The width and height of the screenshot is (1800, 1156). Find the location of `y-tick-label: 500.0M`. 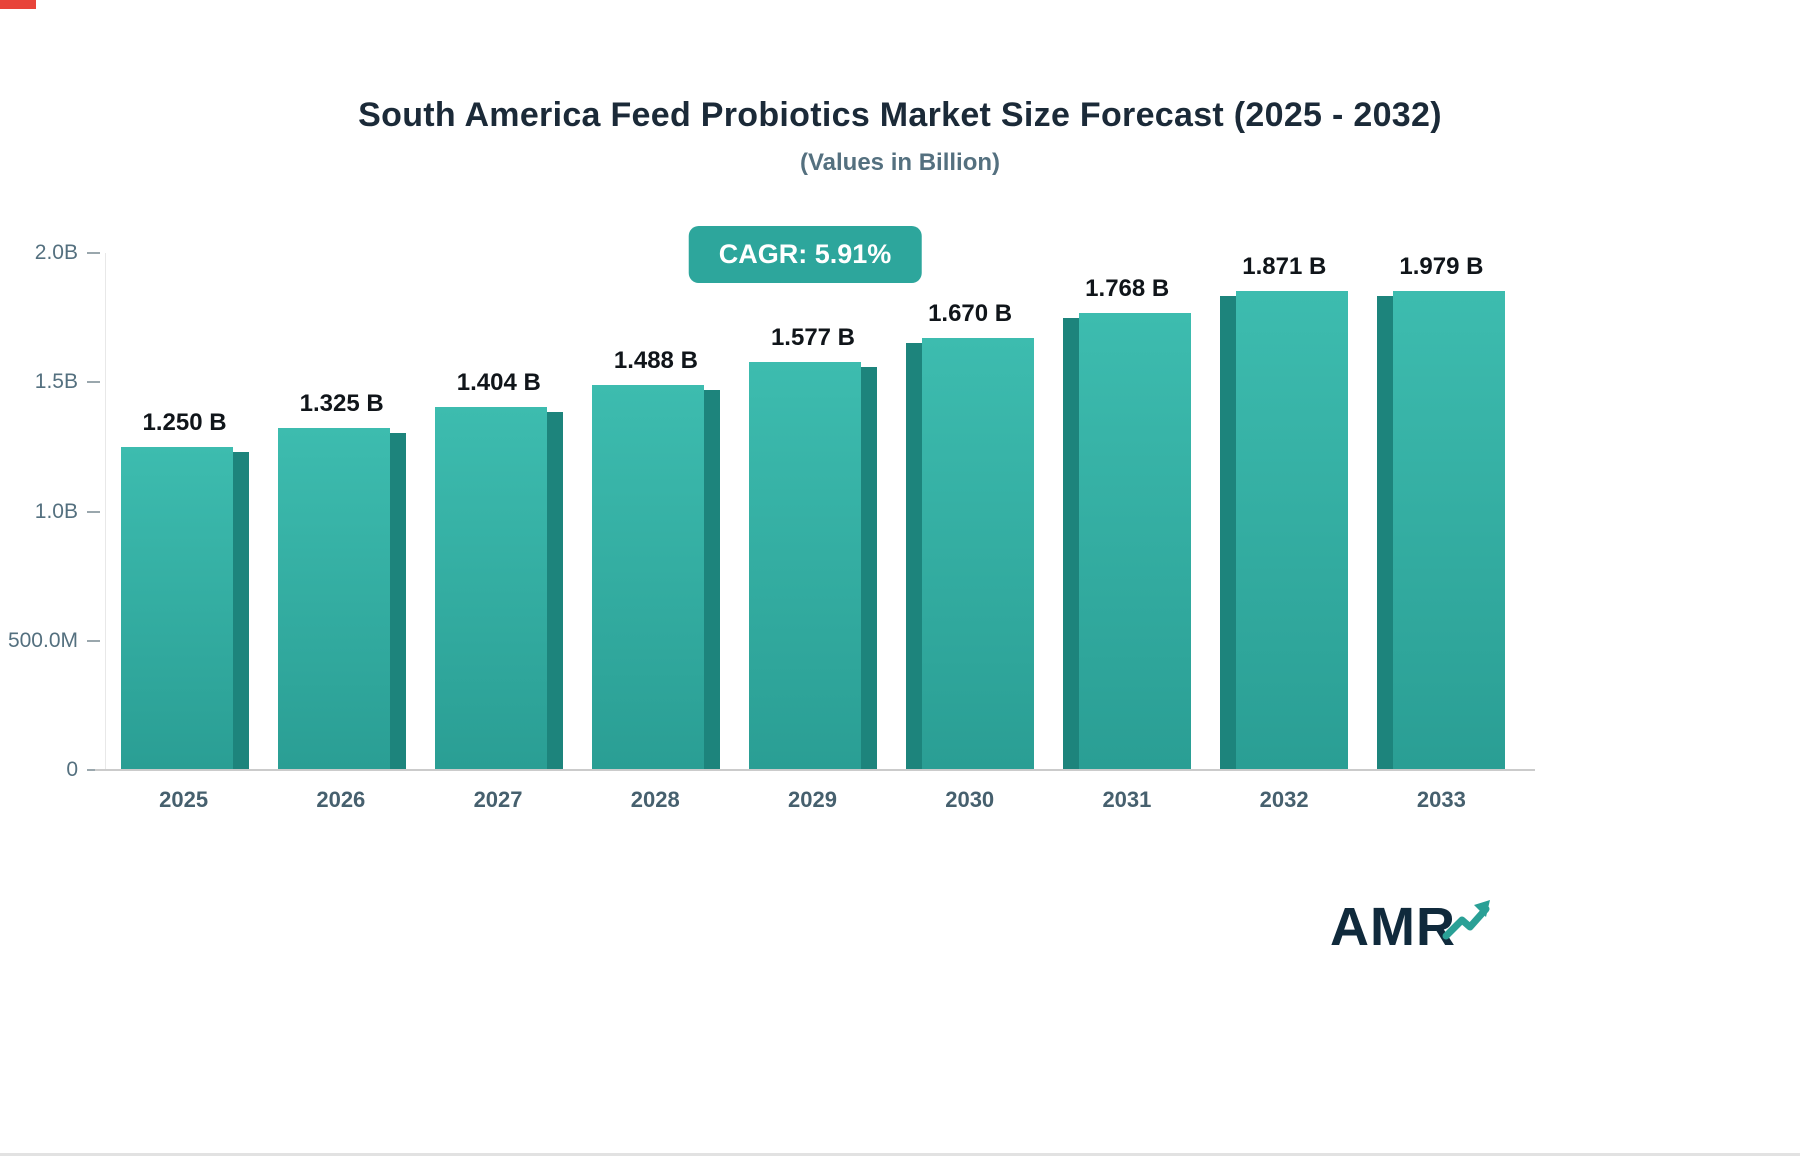

y-tick-label: 500.0M is located at coordinates (42, 640).